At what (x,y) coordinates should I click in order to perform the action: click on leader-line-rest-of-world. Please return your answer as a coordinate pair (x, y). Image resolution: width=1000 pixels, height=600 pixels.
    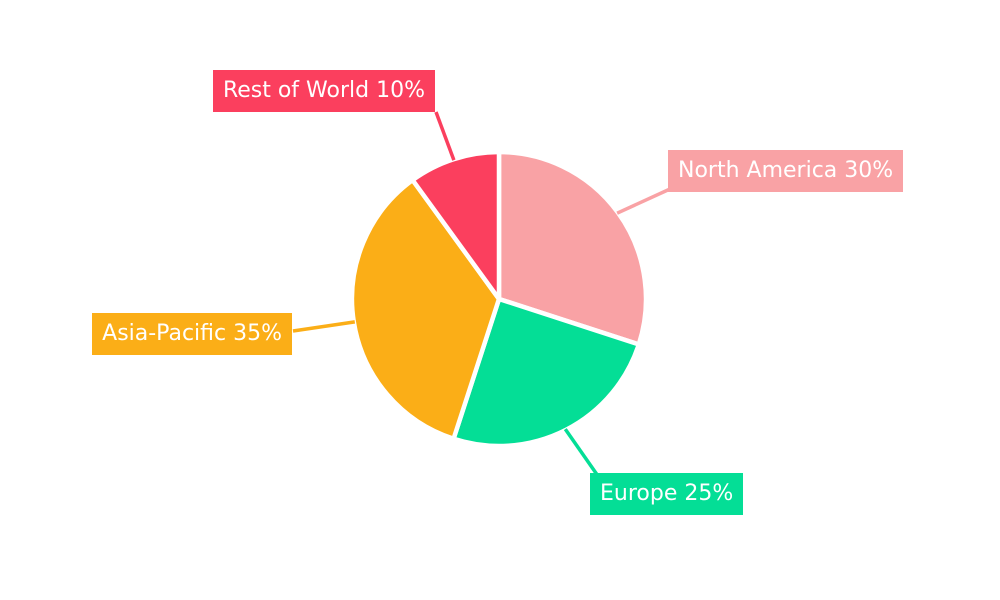
    Looking at the image, I should click on (445, 136).